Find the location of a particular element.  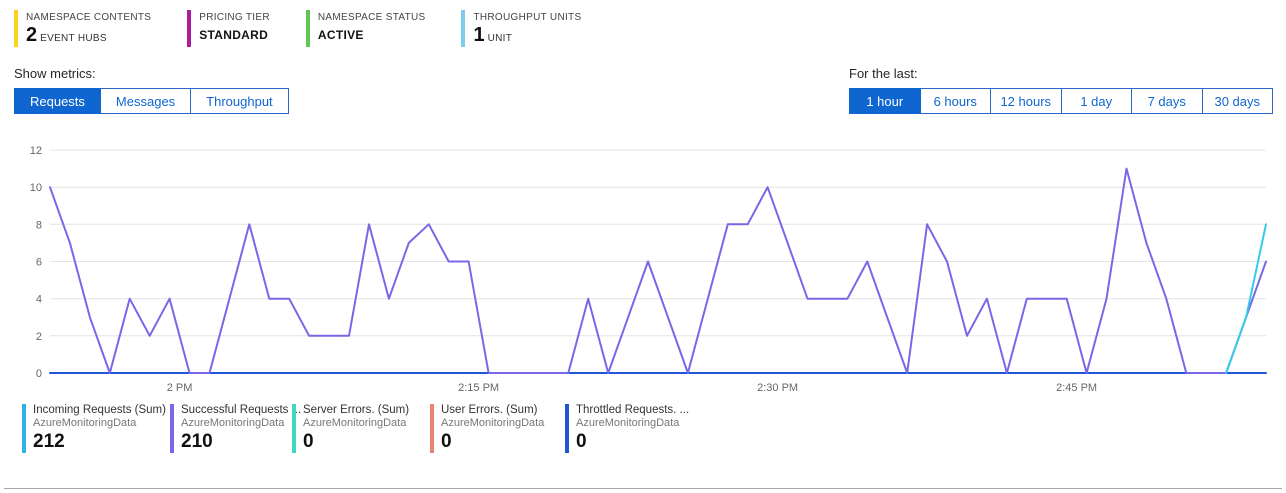

time-range-label: For the last: is located at coordinates (883, 73).